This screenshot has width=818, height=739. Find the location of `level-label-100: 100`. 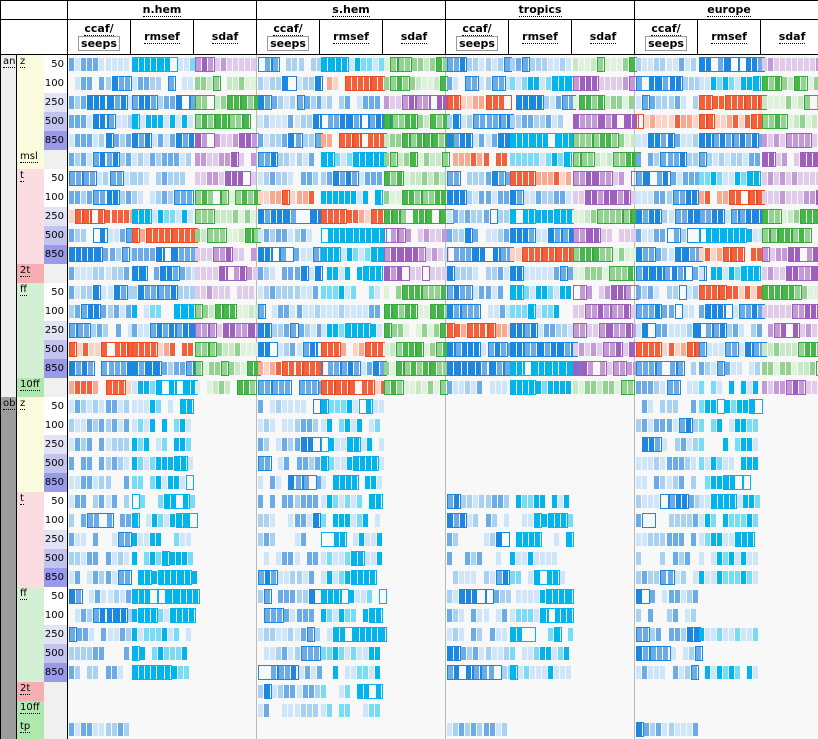

level-label-100: 100 is located at coordinates (56, 83).